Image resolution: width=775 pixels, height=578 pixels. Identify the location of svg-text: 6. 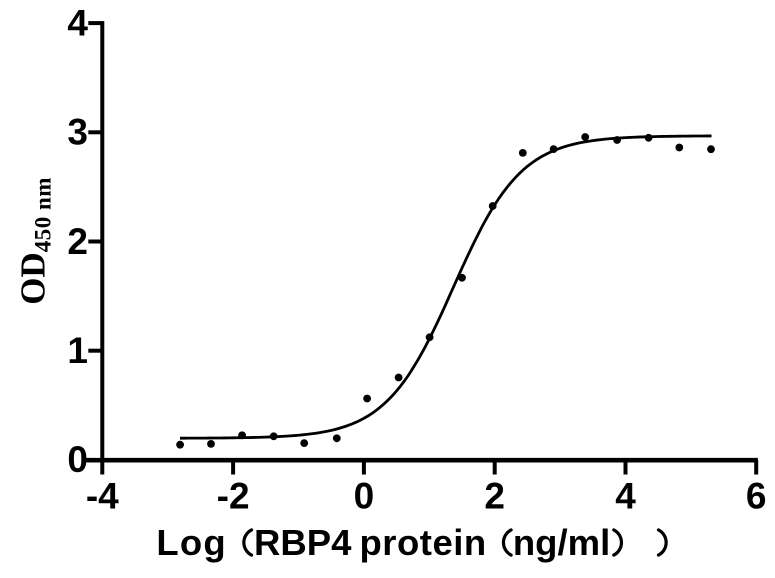
(756, 496).